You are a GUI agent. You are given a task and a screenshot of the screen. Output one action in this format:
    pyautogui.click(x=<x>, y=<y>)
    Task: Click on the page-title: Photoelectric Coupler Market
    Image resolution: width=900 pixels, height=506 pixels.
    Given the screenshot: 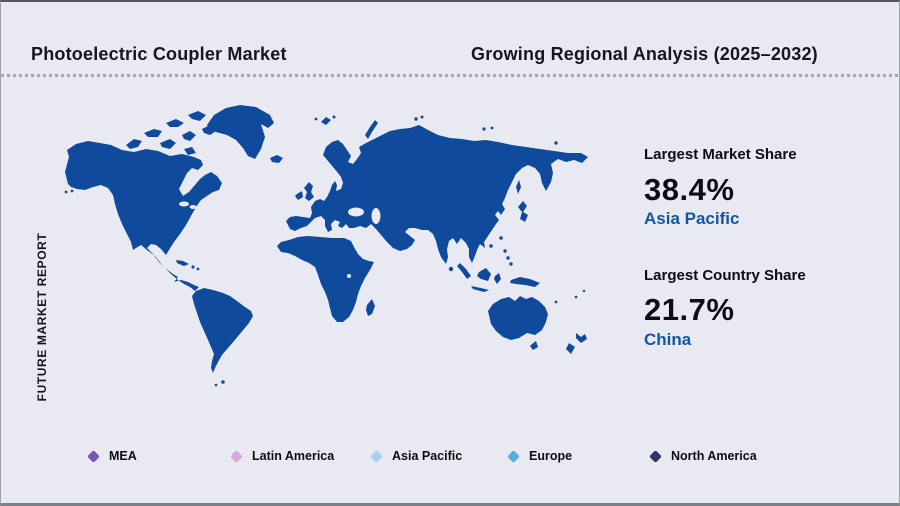 What is the action you would take?
    pyautogui.click(x=159, y=54)
    